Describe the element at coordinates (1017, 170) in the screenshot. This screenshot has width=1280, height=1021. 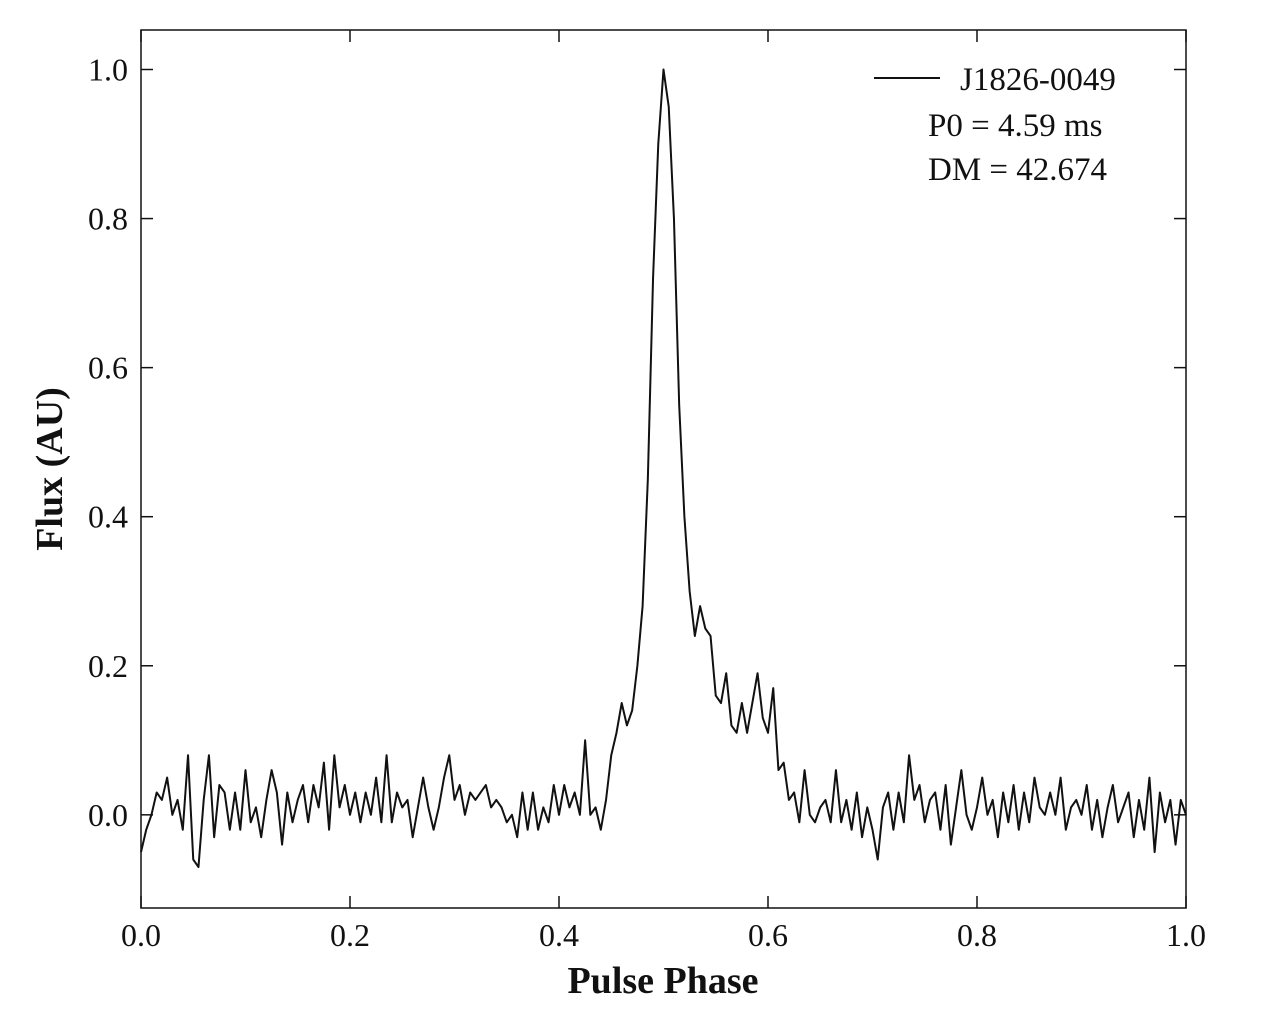
I see `annotation: DM = 42.674` at that location.